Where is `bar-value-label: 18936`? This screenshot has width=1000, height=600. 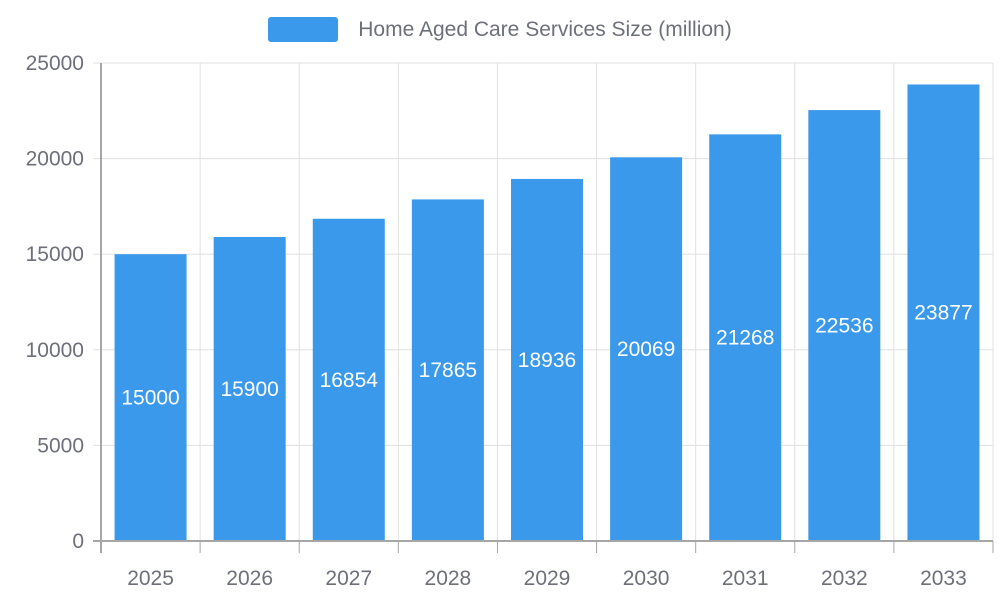
bar-value-label: 18936 is located at coordinates (547, 360).